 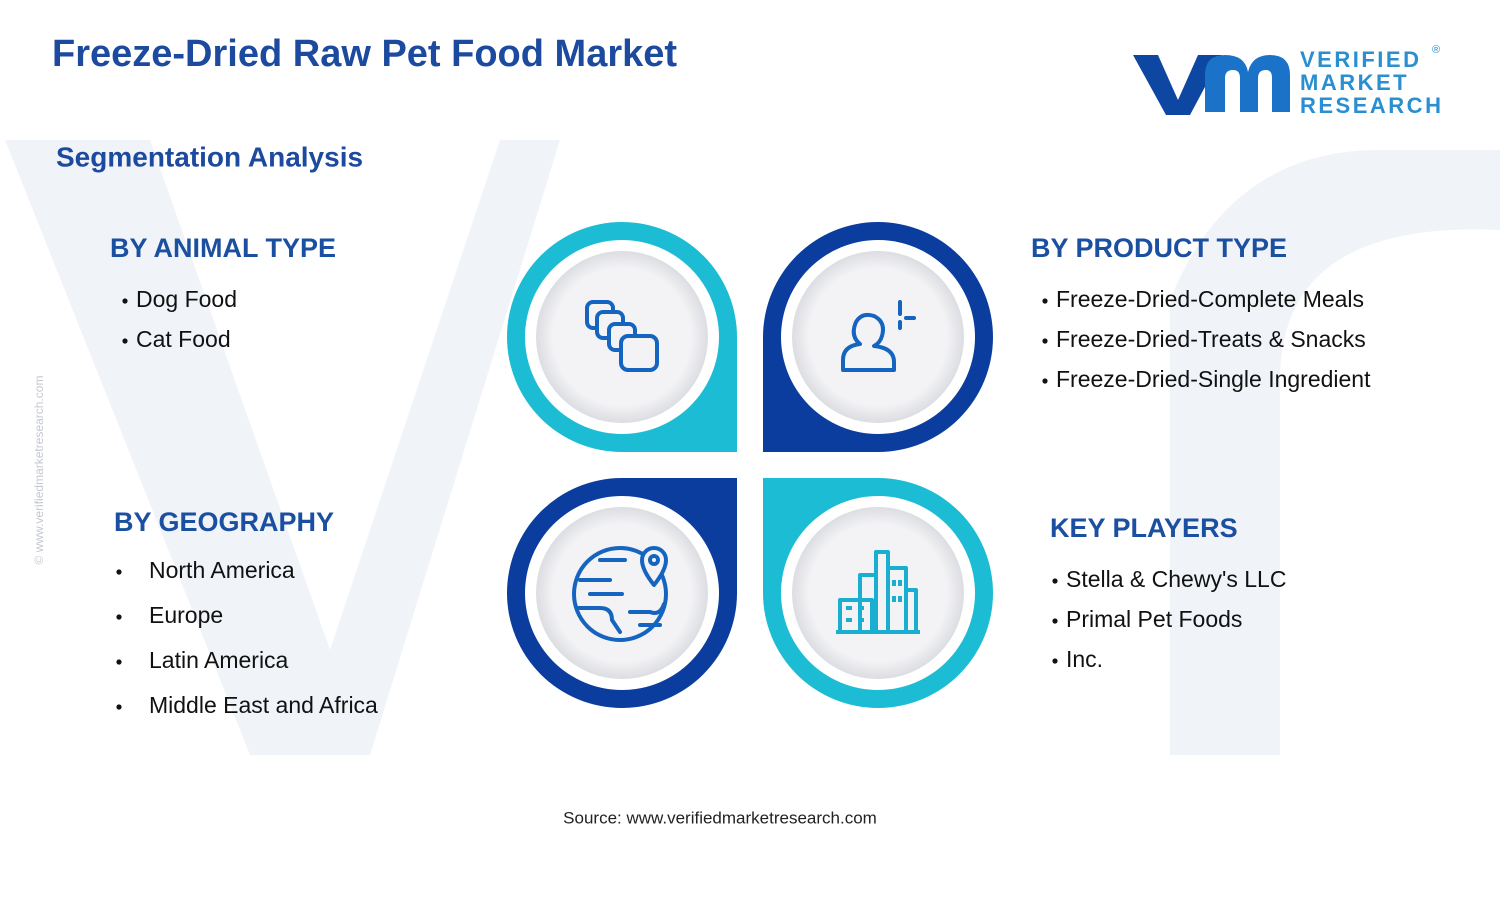 I want to click on segment-heading: BY ANIMAL TYPE, so click(x=223, y=248).